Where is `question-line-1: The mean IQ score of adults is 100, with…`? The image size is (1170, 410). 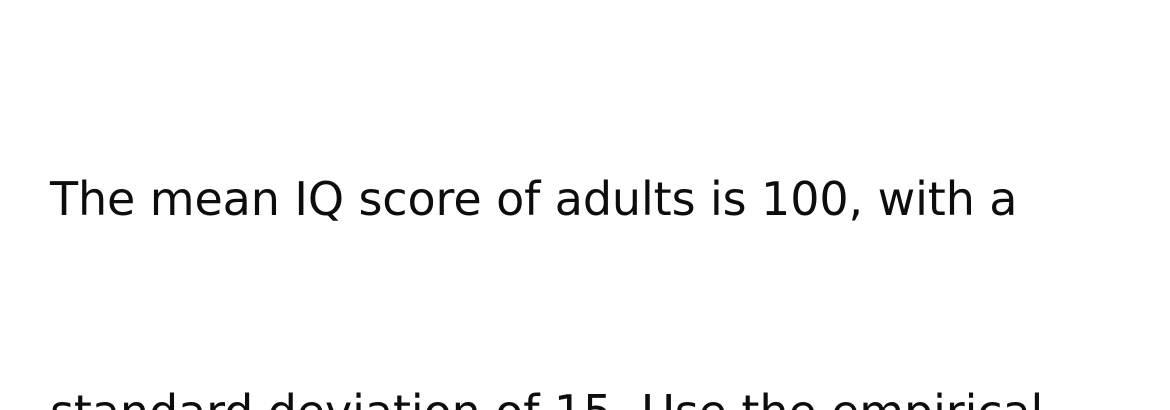
question-line-1: The mean IQ score of adults is 100, with… is located at coordinates (534, 199).